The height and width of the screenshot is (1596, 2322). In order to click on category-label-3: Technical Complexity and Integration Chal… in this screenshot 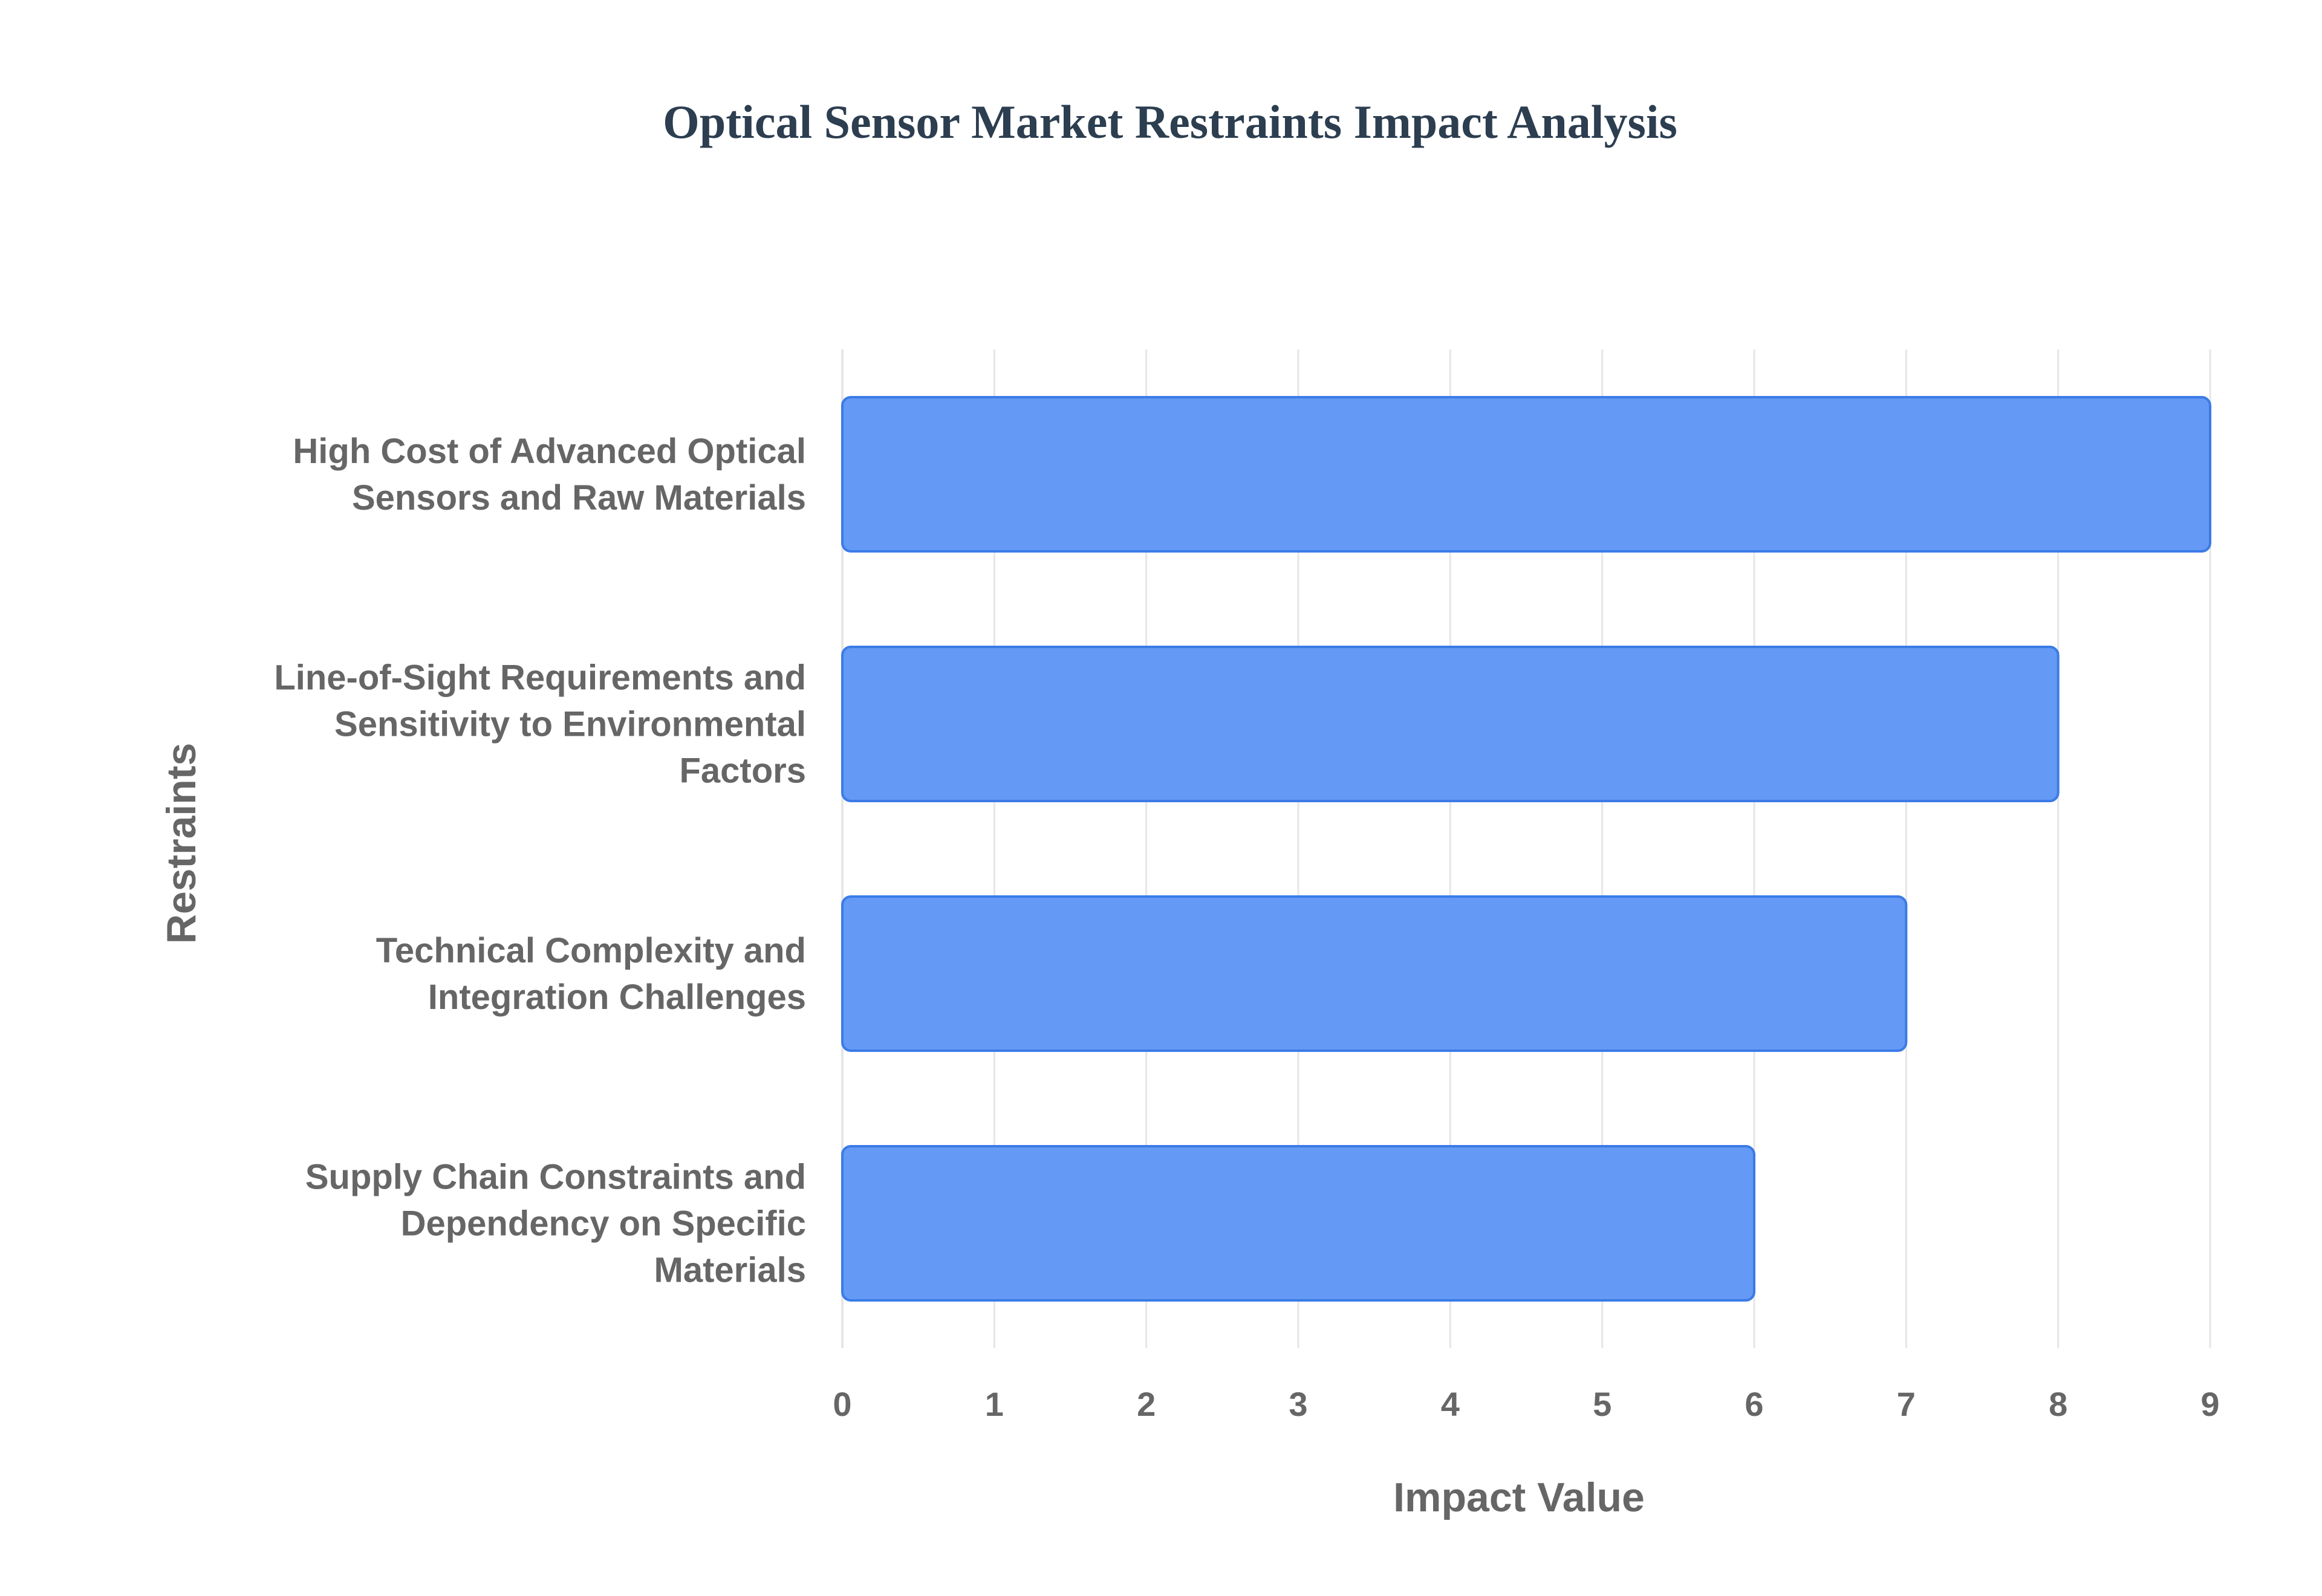, I will do `click(591, 974)`.